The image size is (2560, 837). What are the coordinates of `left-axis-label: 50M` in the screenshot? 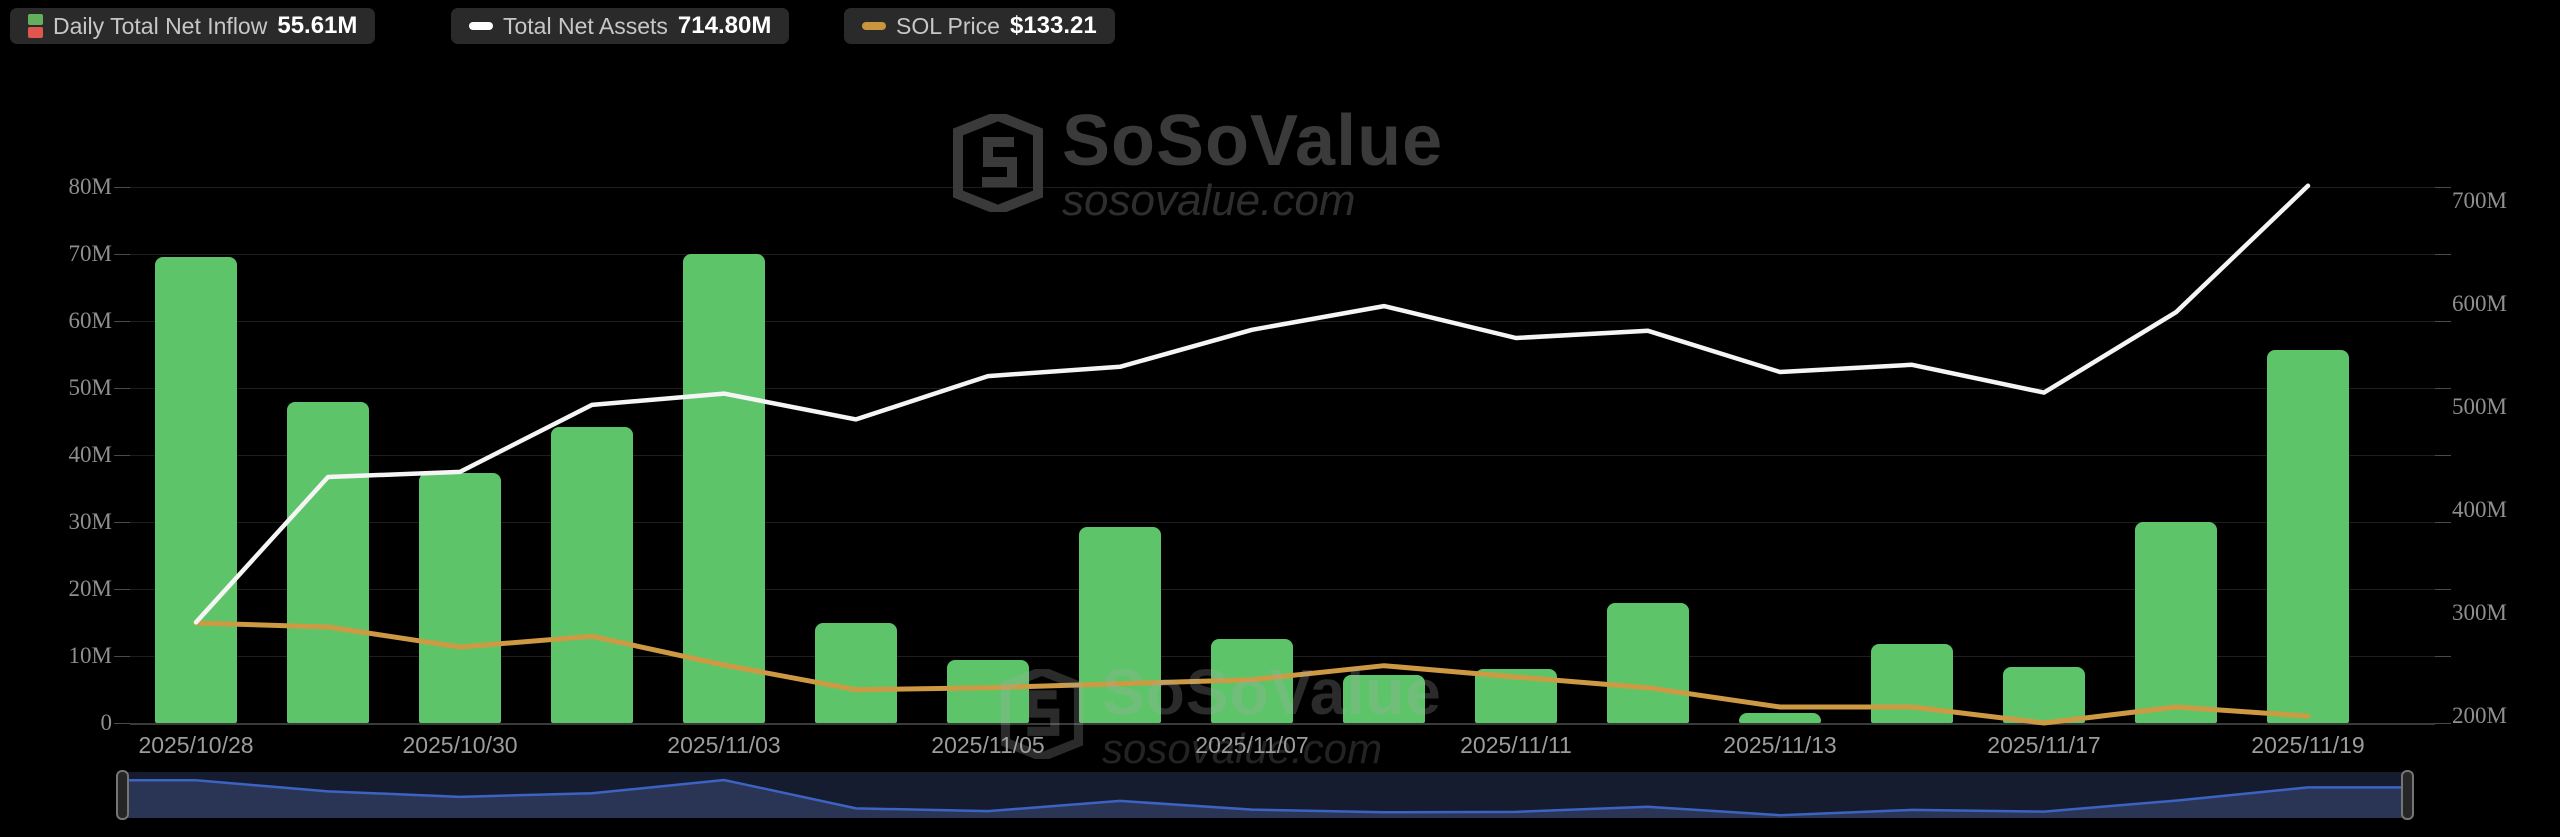 It's located at (90, 387).